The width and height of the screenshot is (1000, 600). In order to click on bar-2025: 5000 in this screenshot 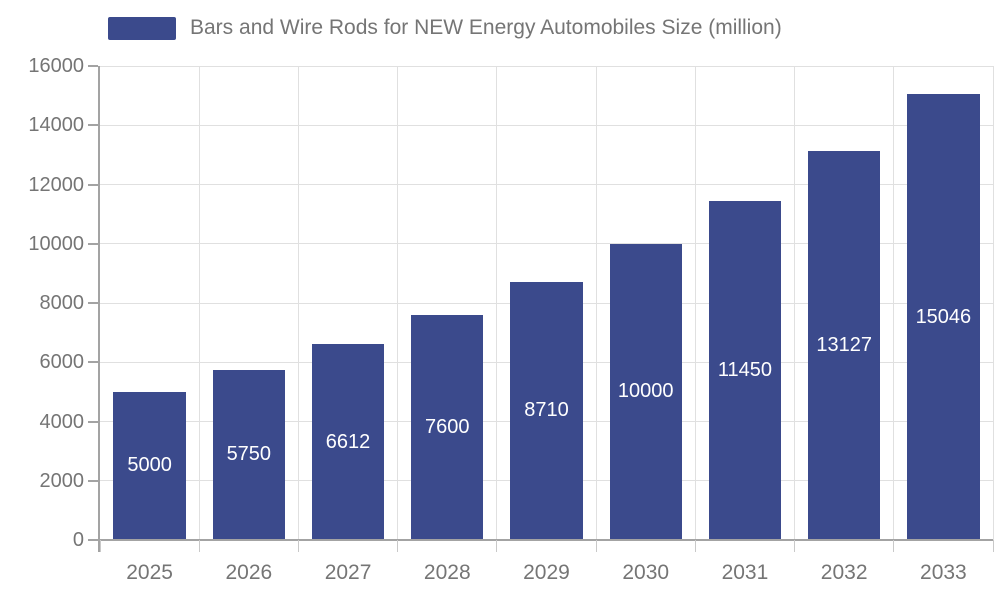, I will do `click(149, 465)`.